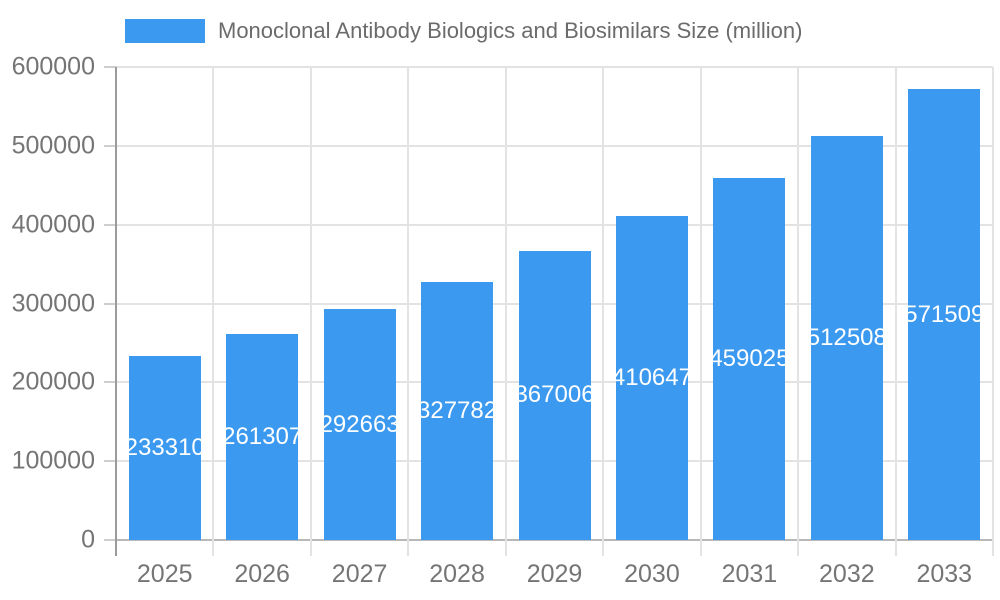 Image resolution: width=1000 pixels, height=600 pixels. What do you see at coordinates (359, 574) in the screenshot?
I see `x-axis-label-2027: 2027` at bounding box center [359, 574].